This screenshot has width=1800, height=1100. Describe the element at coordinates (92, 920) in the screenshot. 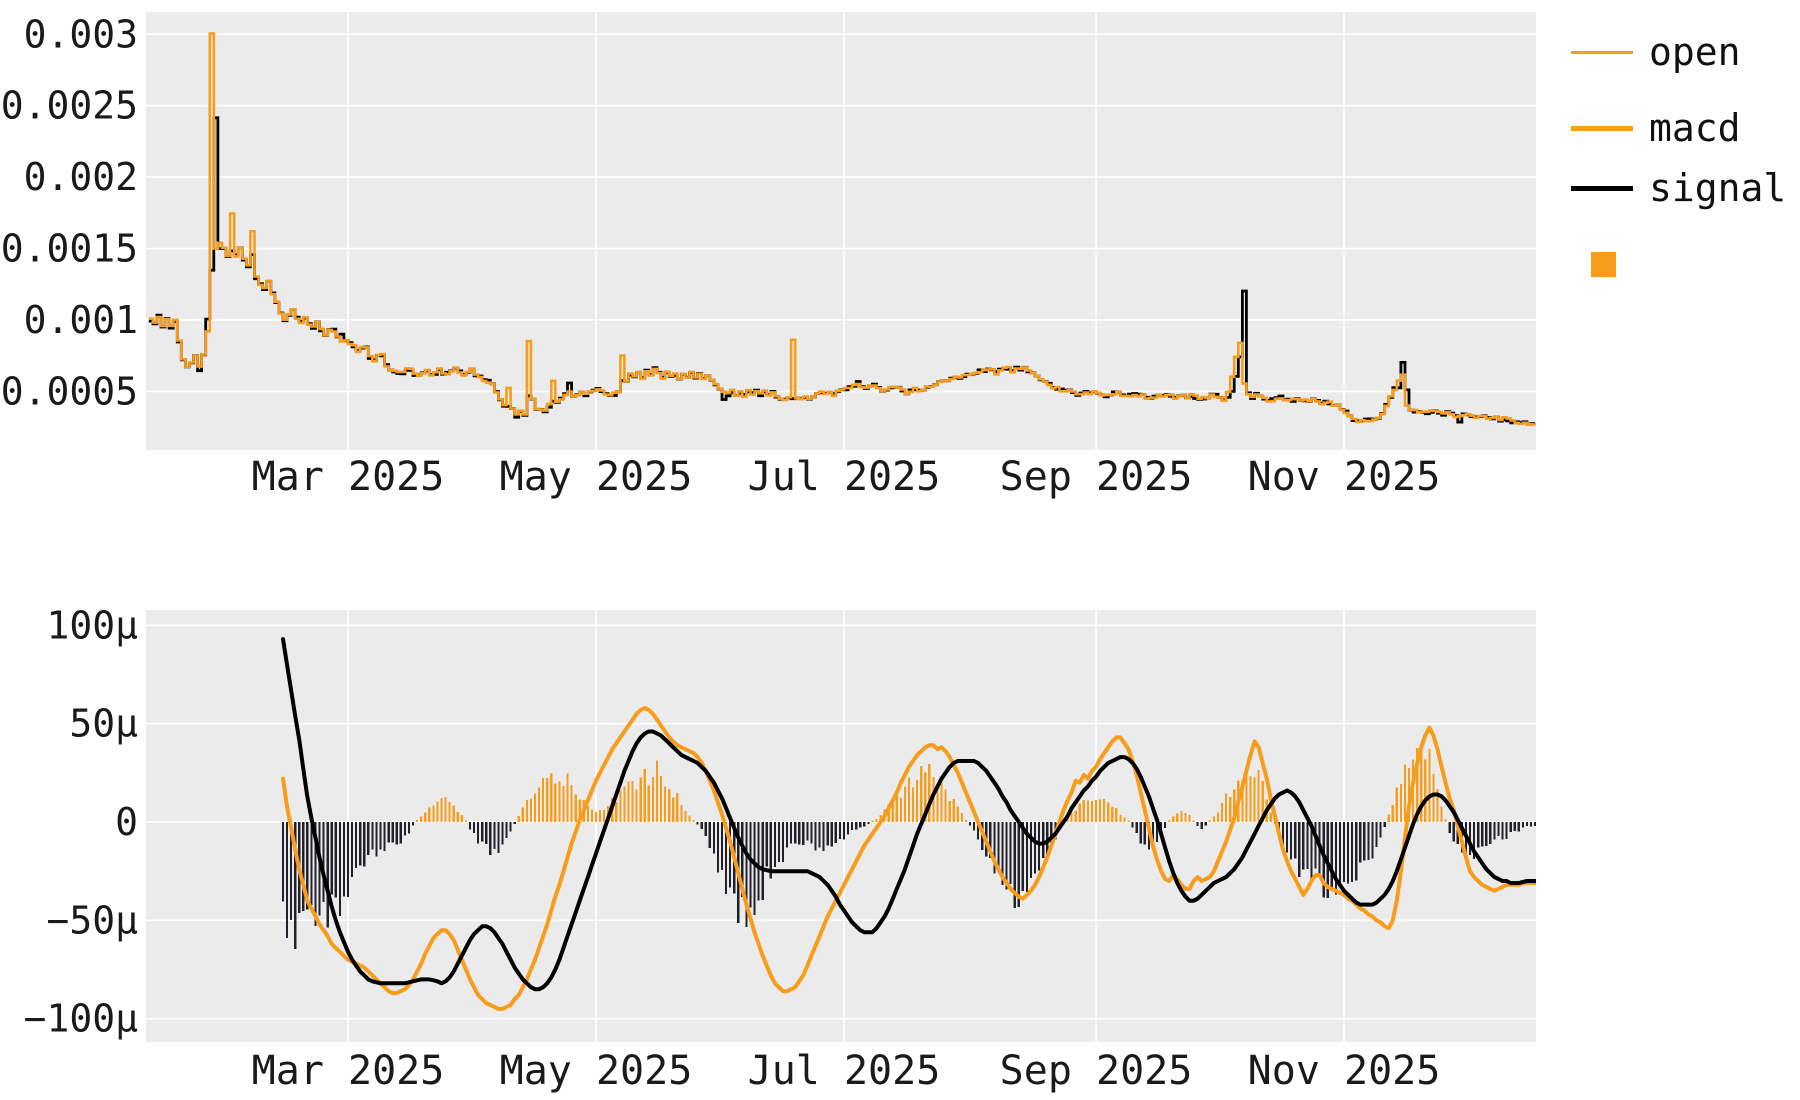

I see `macd-ytick-label: −50µ` at that location.